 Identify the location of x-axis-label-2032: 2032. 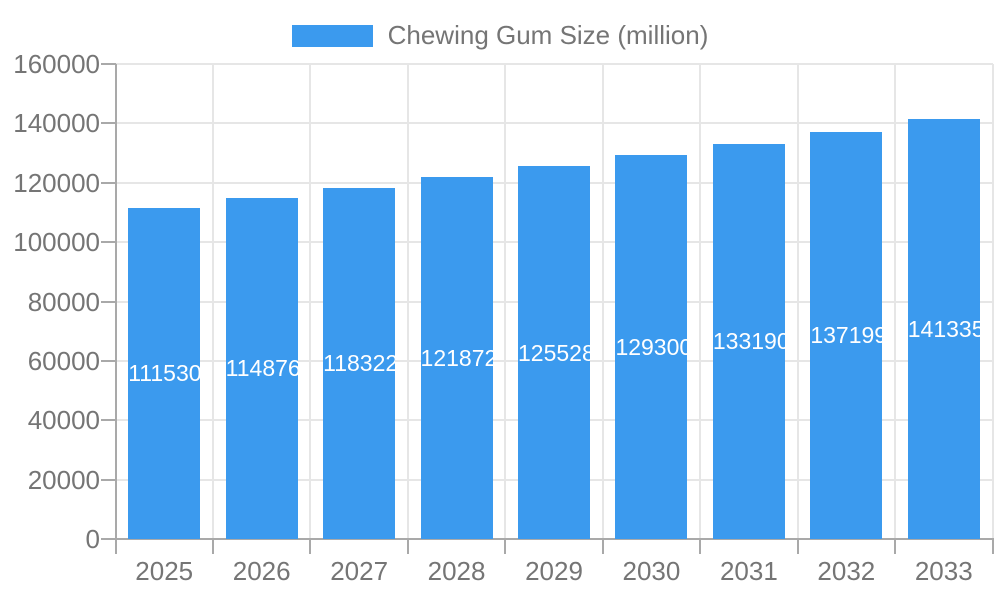
(846, 571).